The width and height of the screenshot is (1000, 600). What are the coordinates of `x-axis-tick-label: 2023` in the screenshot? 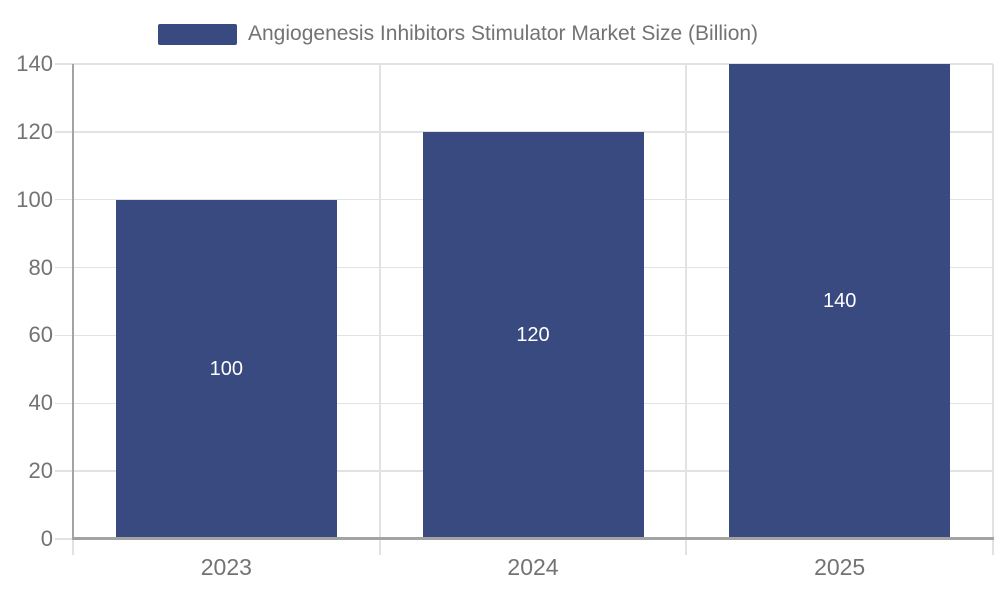 It's located at (226, 567).